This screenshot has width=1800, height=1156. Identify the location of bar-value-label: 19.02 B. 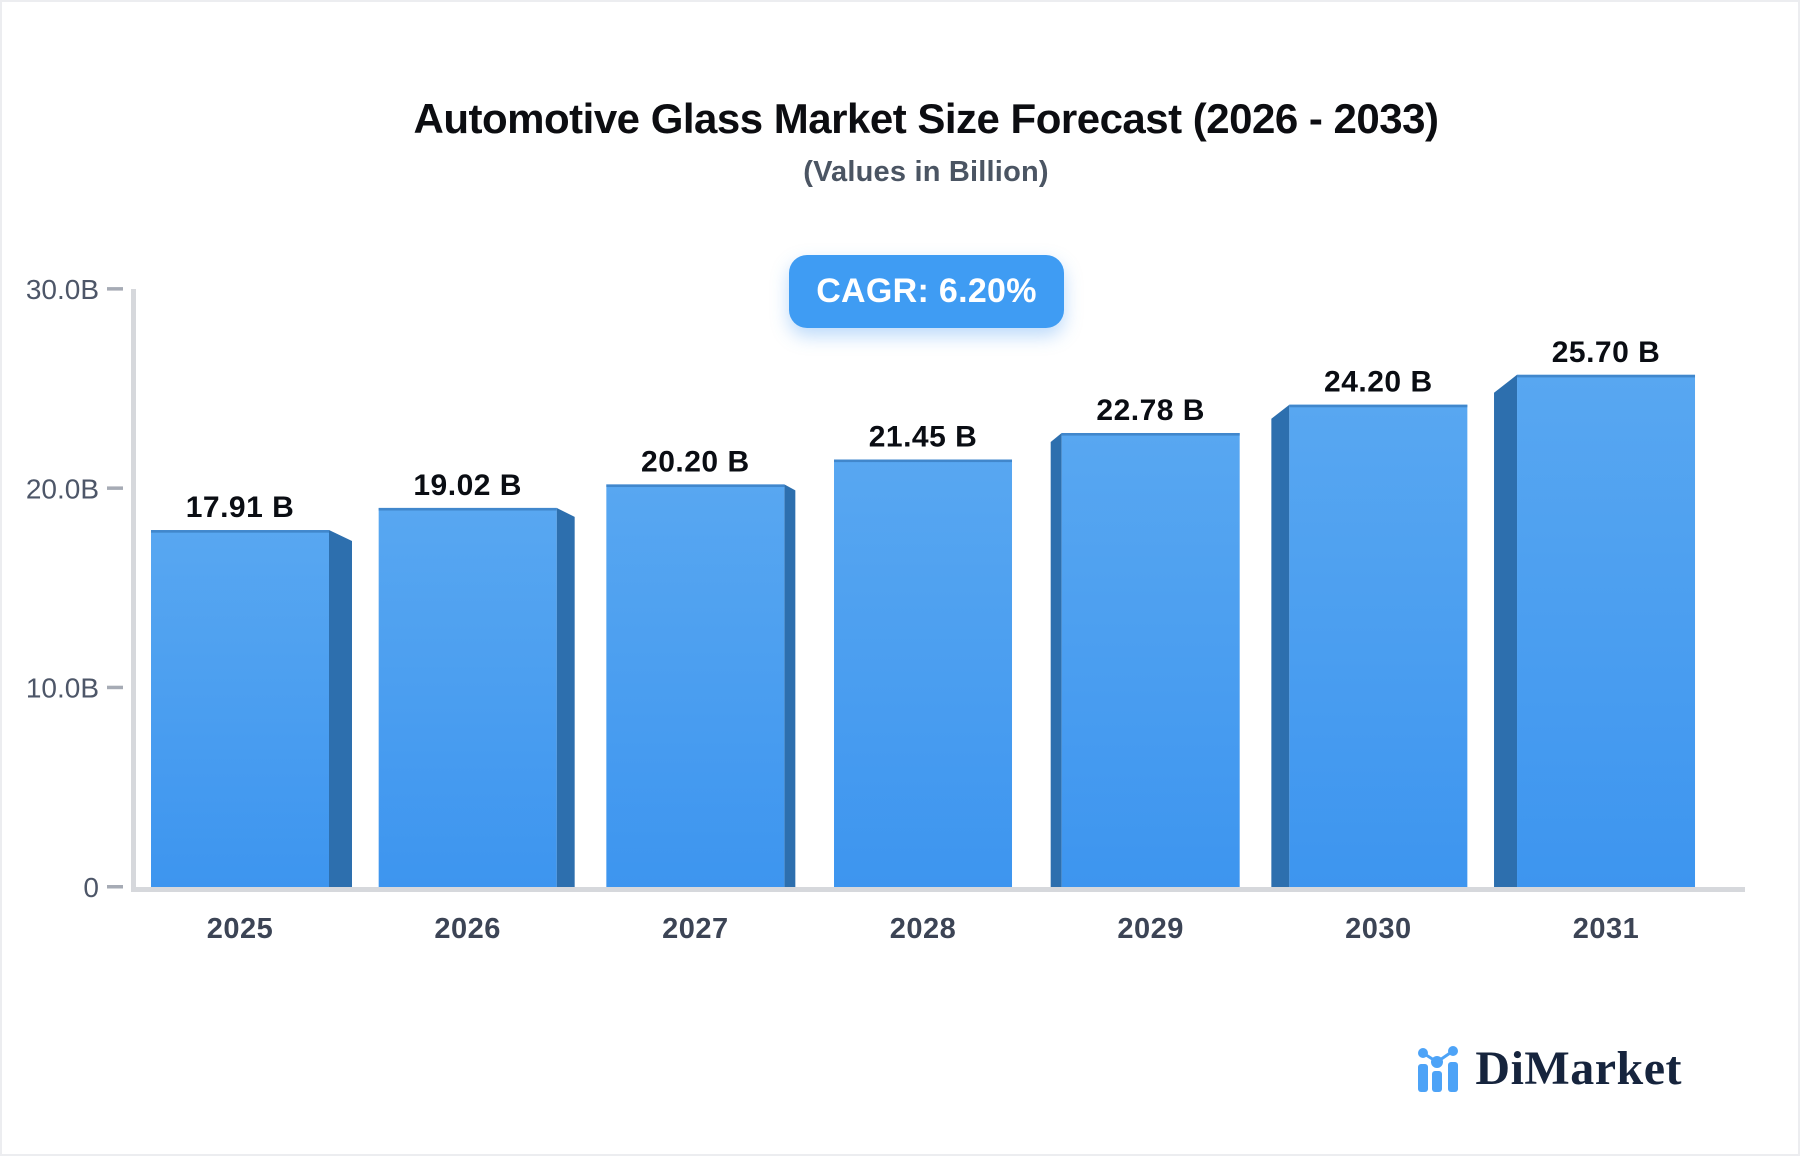
(467, 485).